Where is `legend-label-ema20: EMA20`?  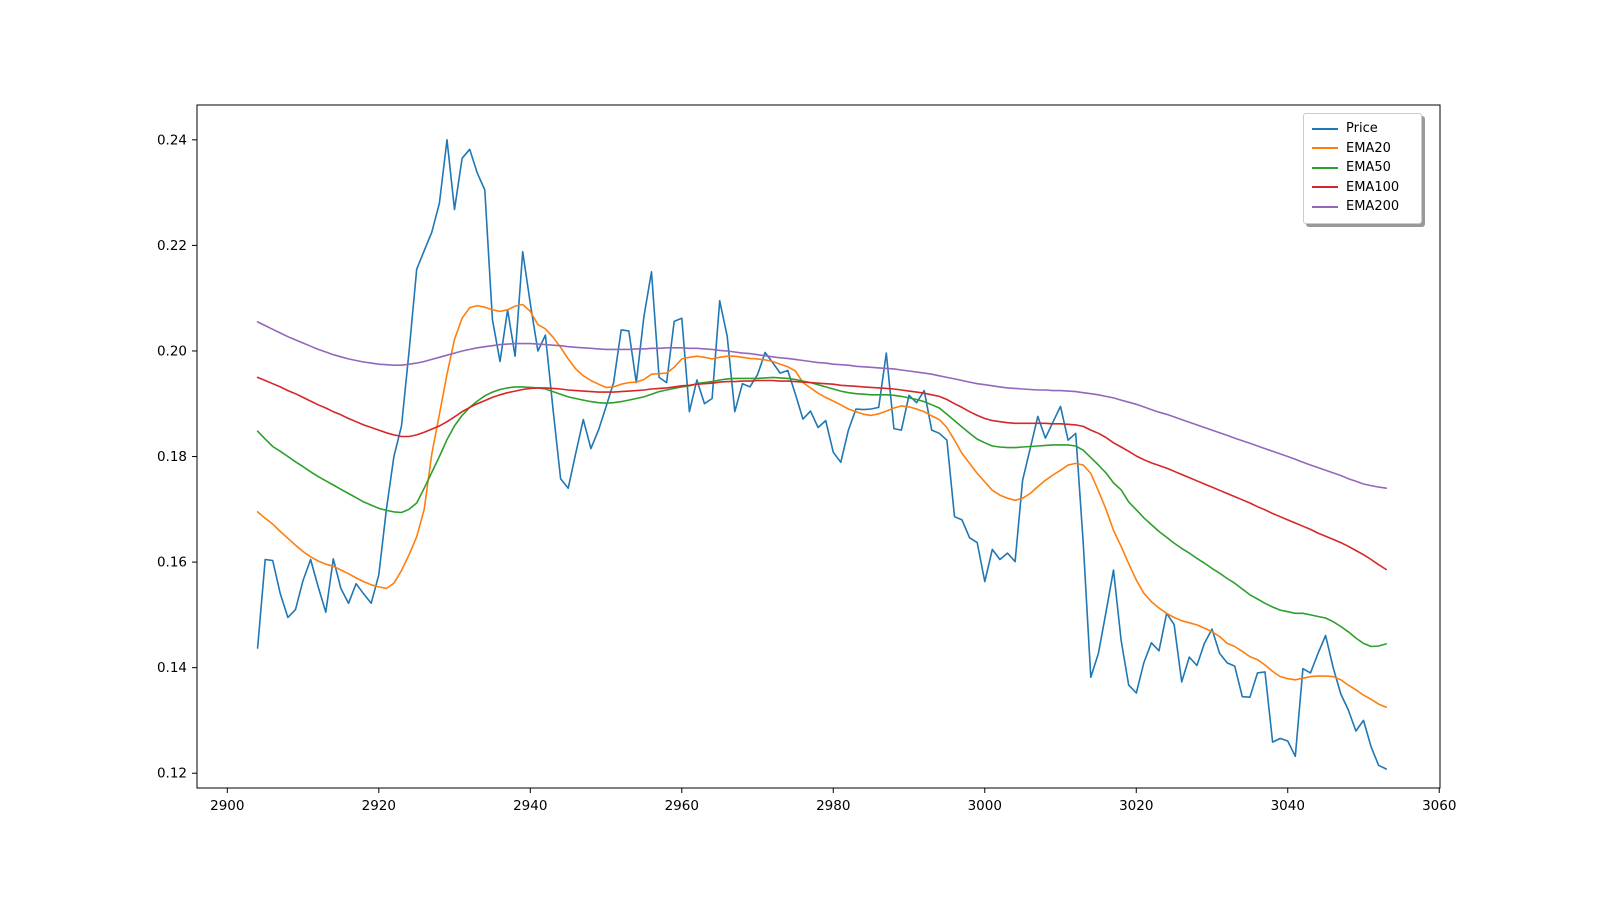 legend-label-ema20: EMA20 is located at coordinates (1368, 148).